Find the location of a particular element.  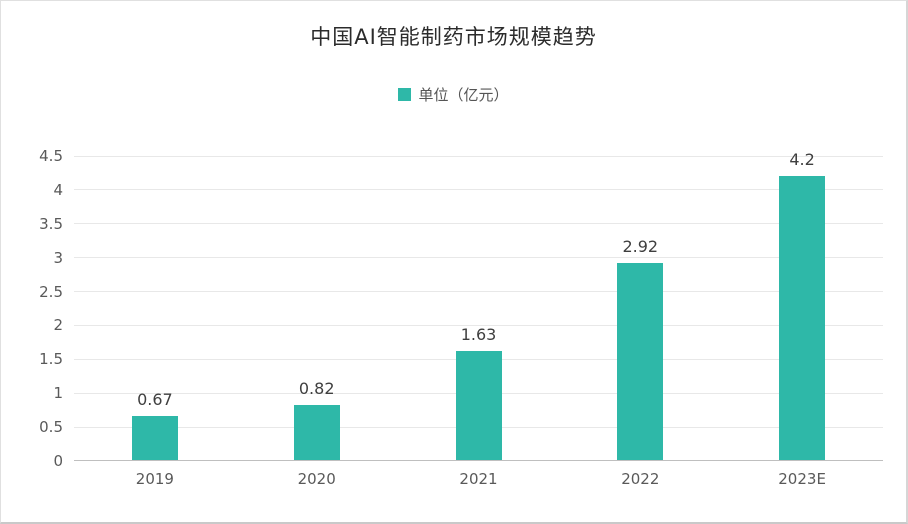

x-tick-label: 2020 is located at coordinates (316, 479).